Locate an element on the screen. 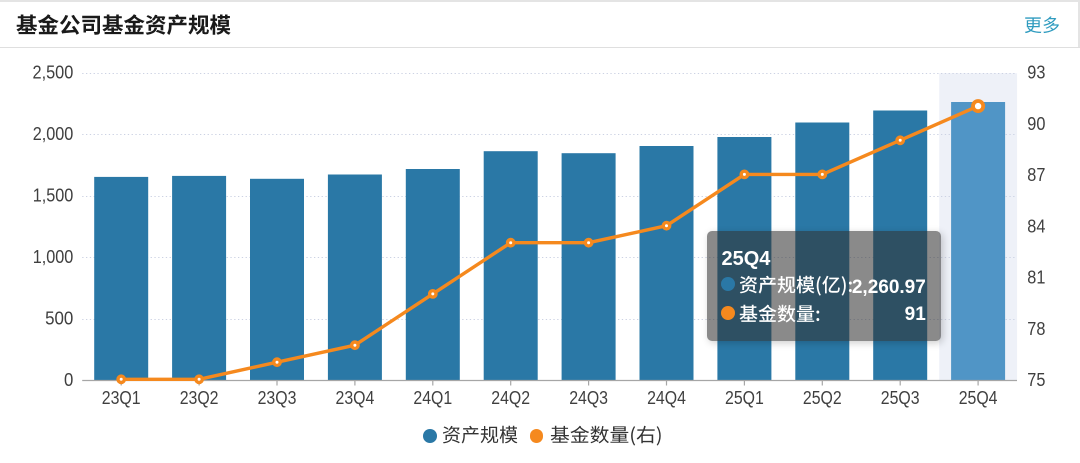 This screenshot has width=1080, height=463. svg-text: 23Q1 is located at coordinates (121, 397).